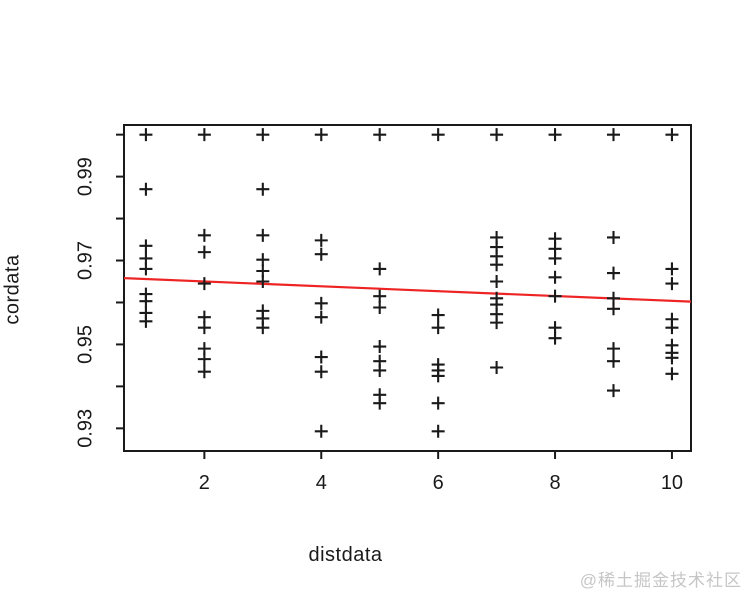 This screenshot has height=606, width=756. I want to click on watermark-text: @稀土掘金技术社区, so click(660, 580).